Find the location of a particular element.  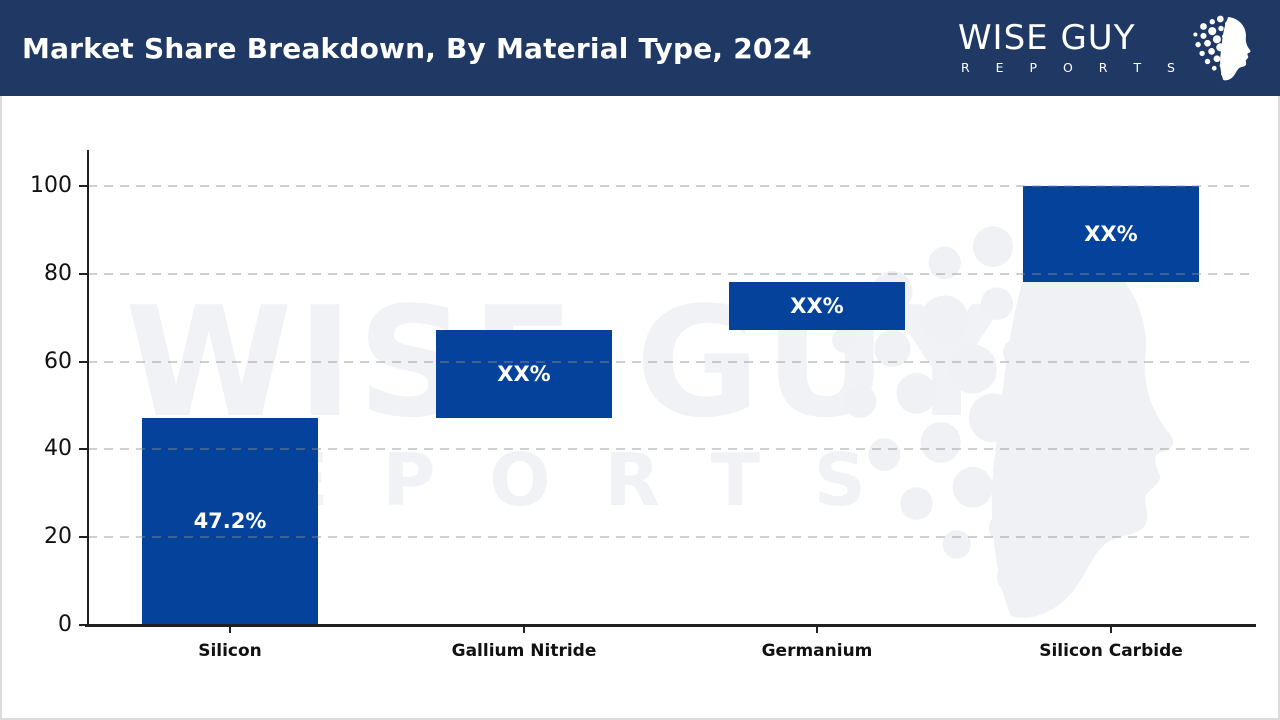

x-category-label: Germanium is located at coordinates (817, 651).